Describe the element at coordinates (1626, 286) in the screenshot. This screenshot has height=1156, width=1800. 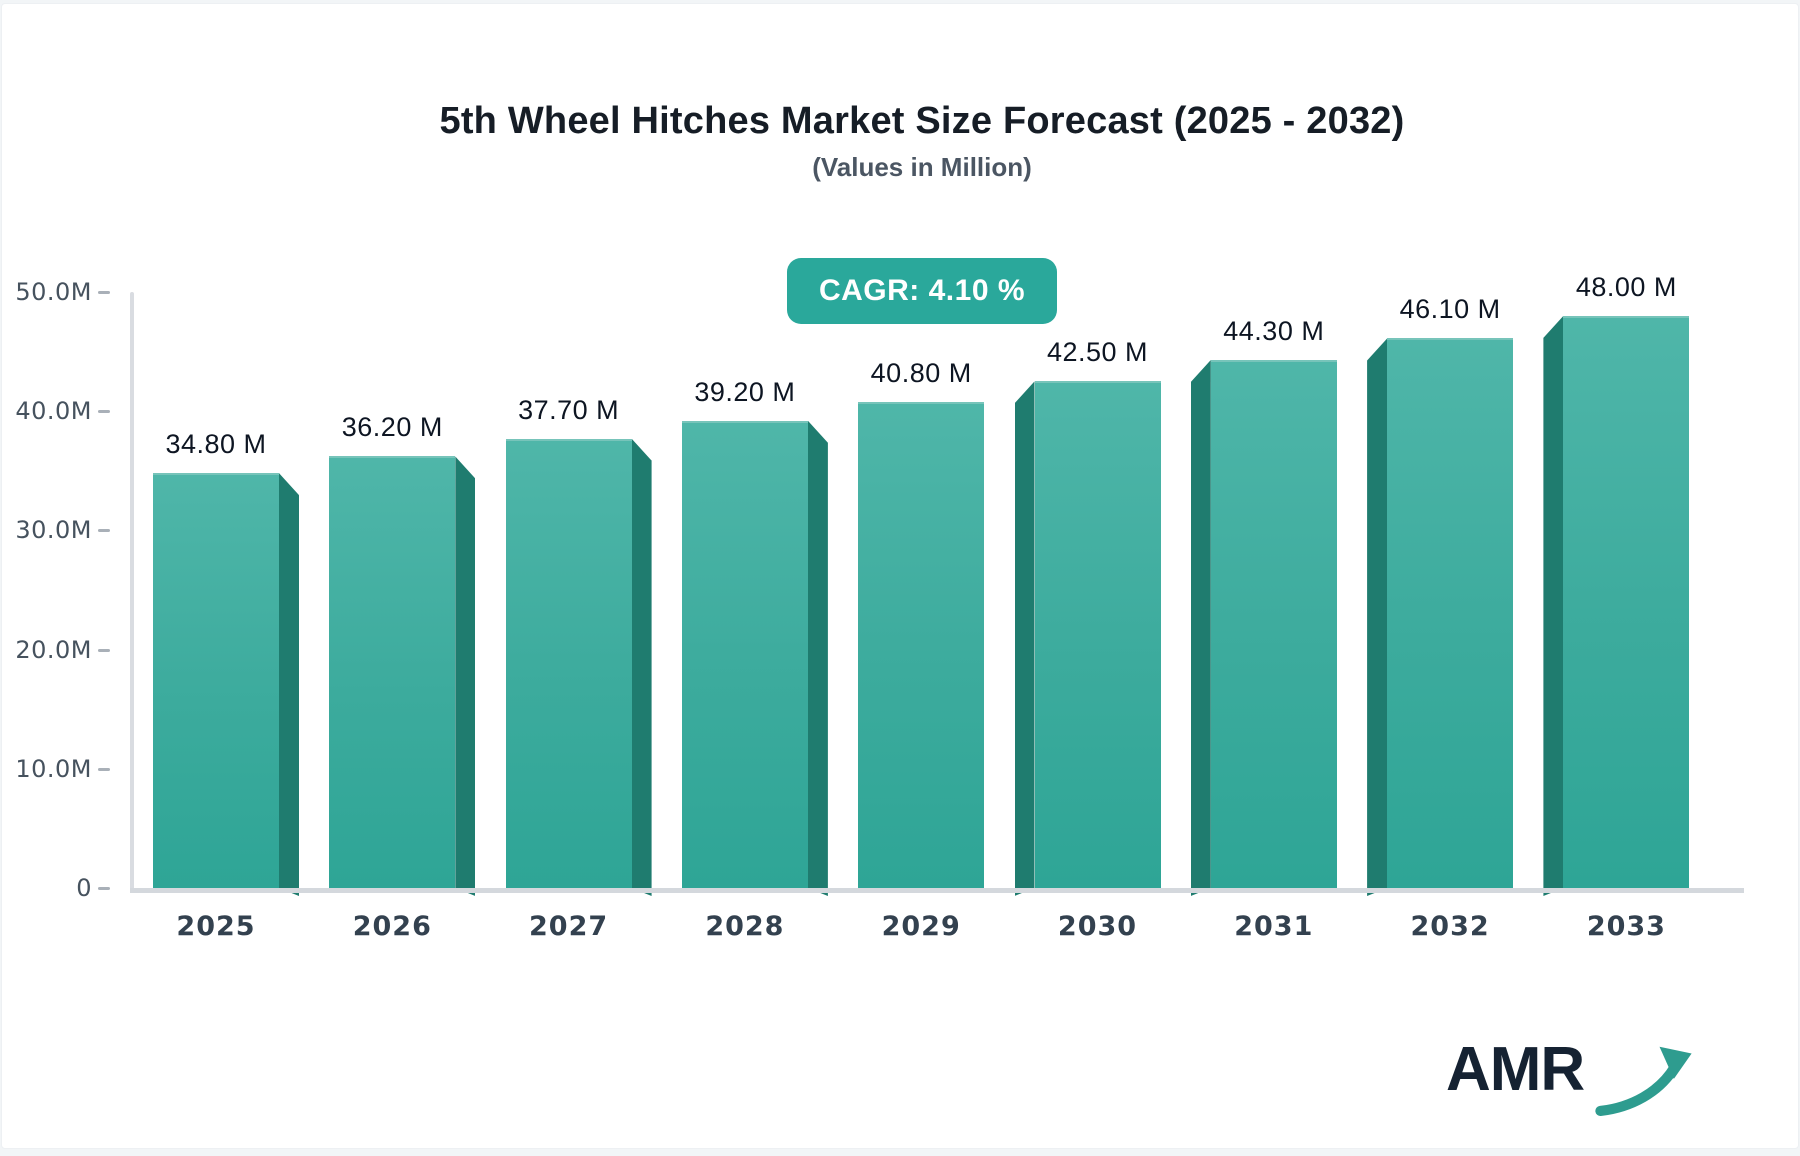
I see `bar-value-label-2033: 48.00 M` at that location.